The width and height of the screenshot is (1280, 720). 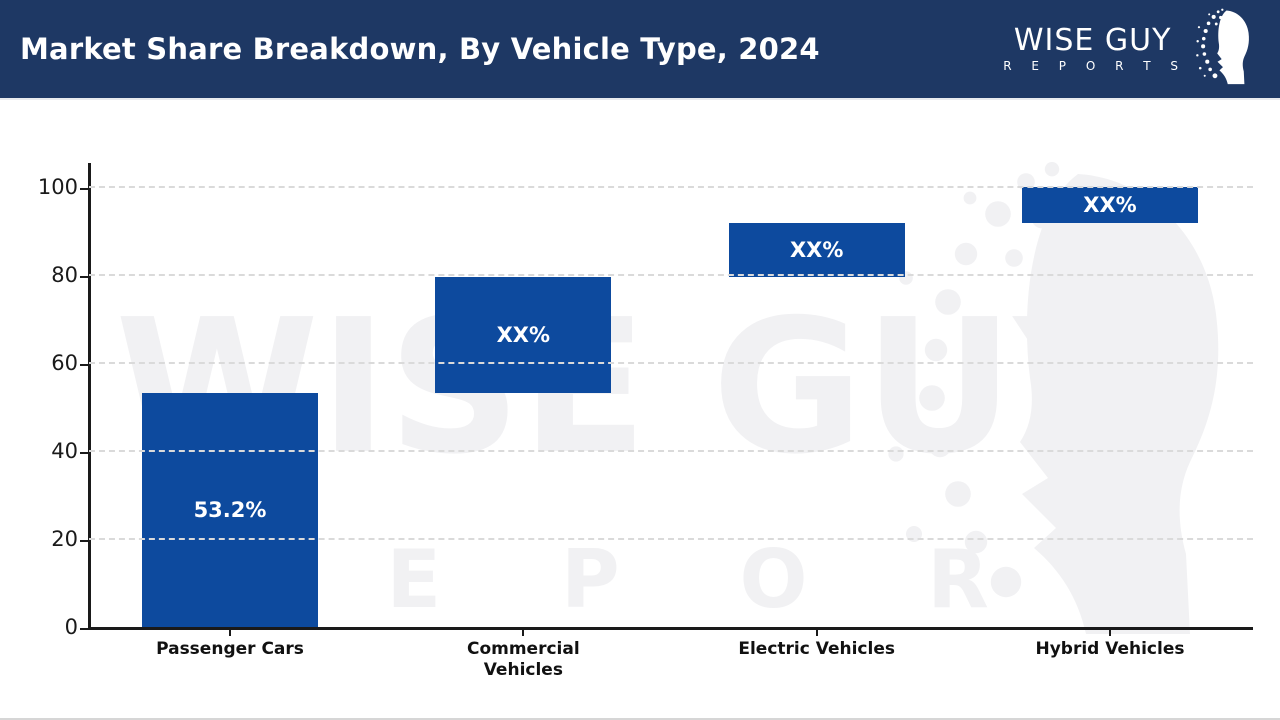 I want to click on bar-commercial-vehicles: XX%, so click(x=523, y=334).